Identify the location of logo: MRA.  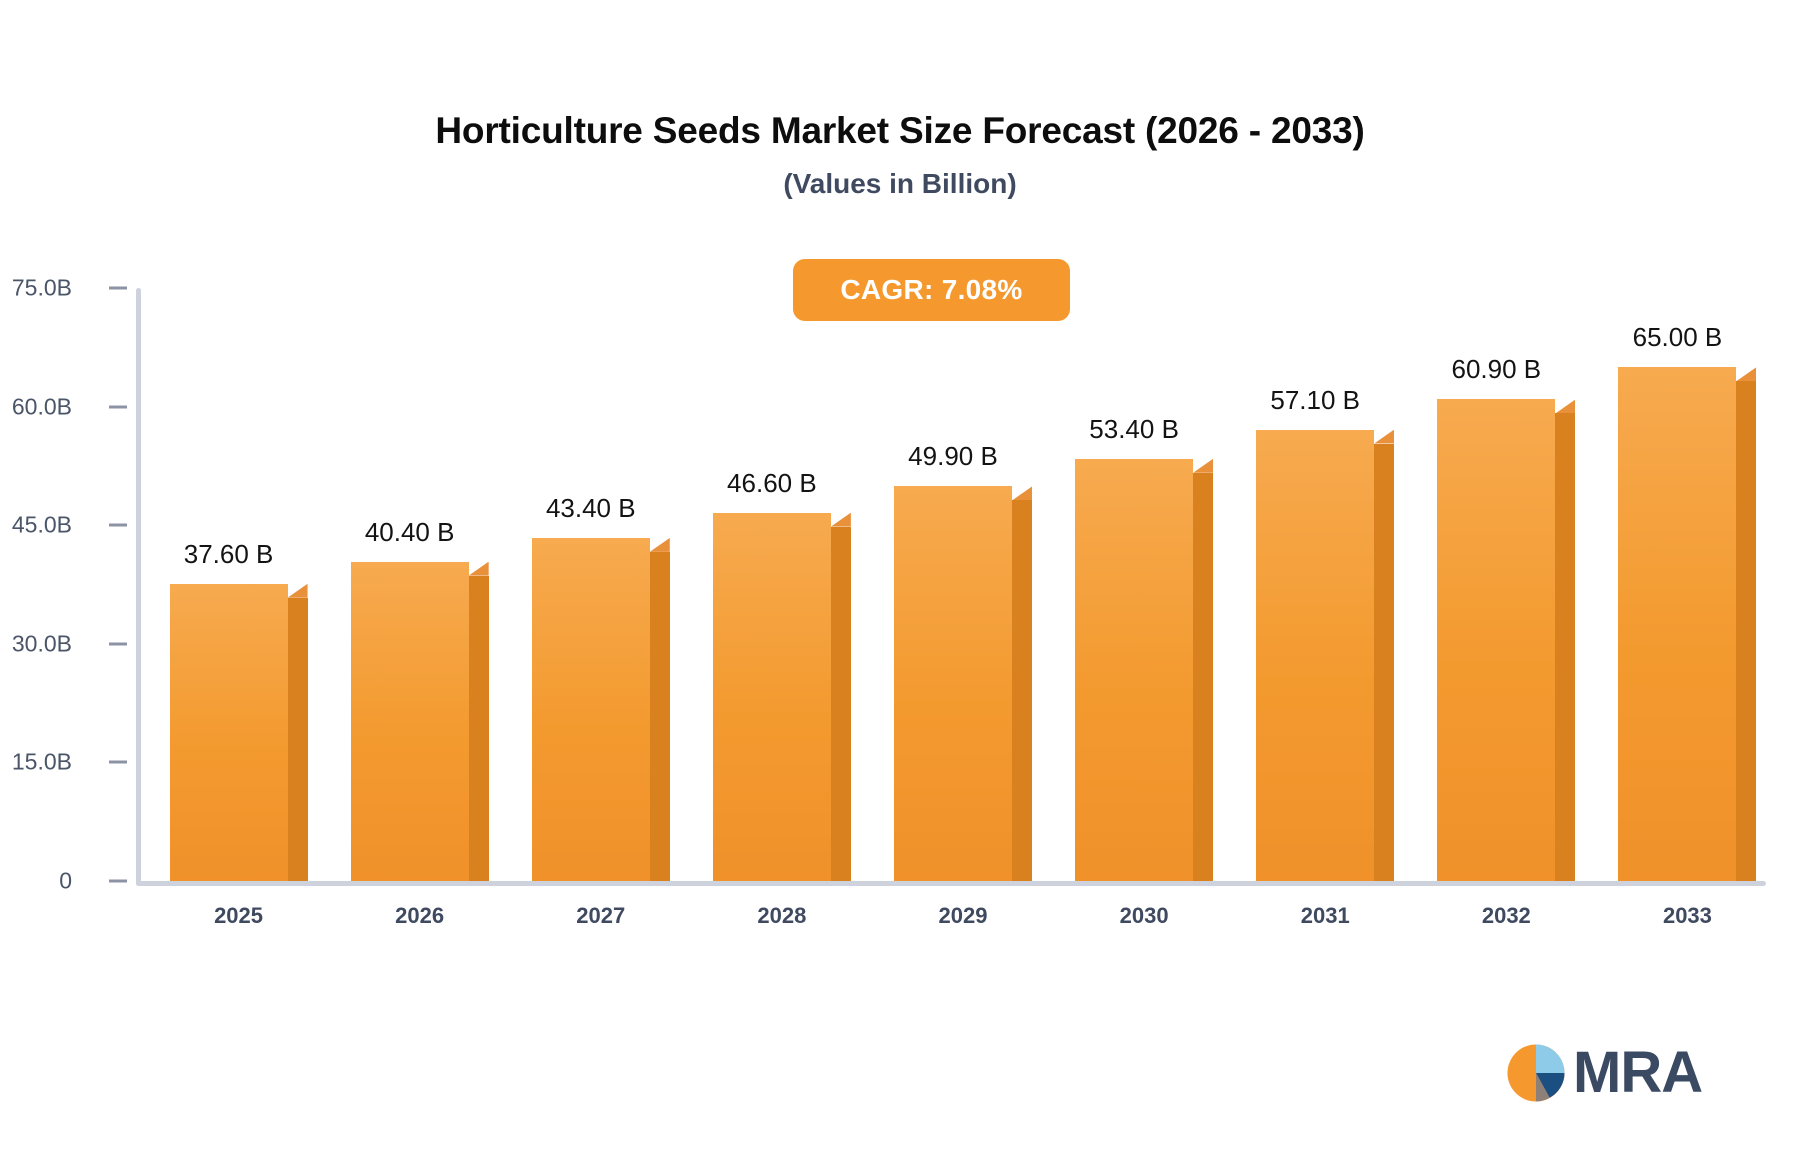
(1604, 1072).